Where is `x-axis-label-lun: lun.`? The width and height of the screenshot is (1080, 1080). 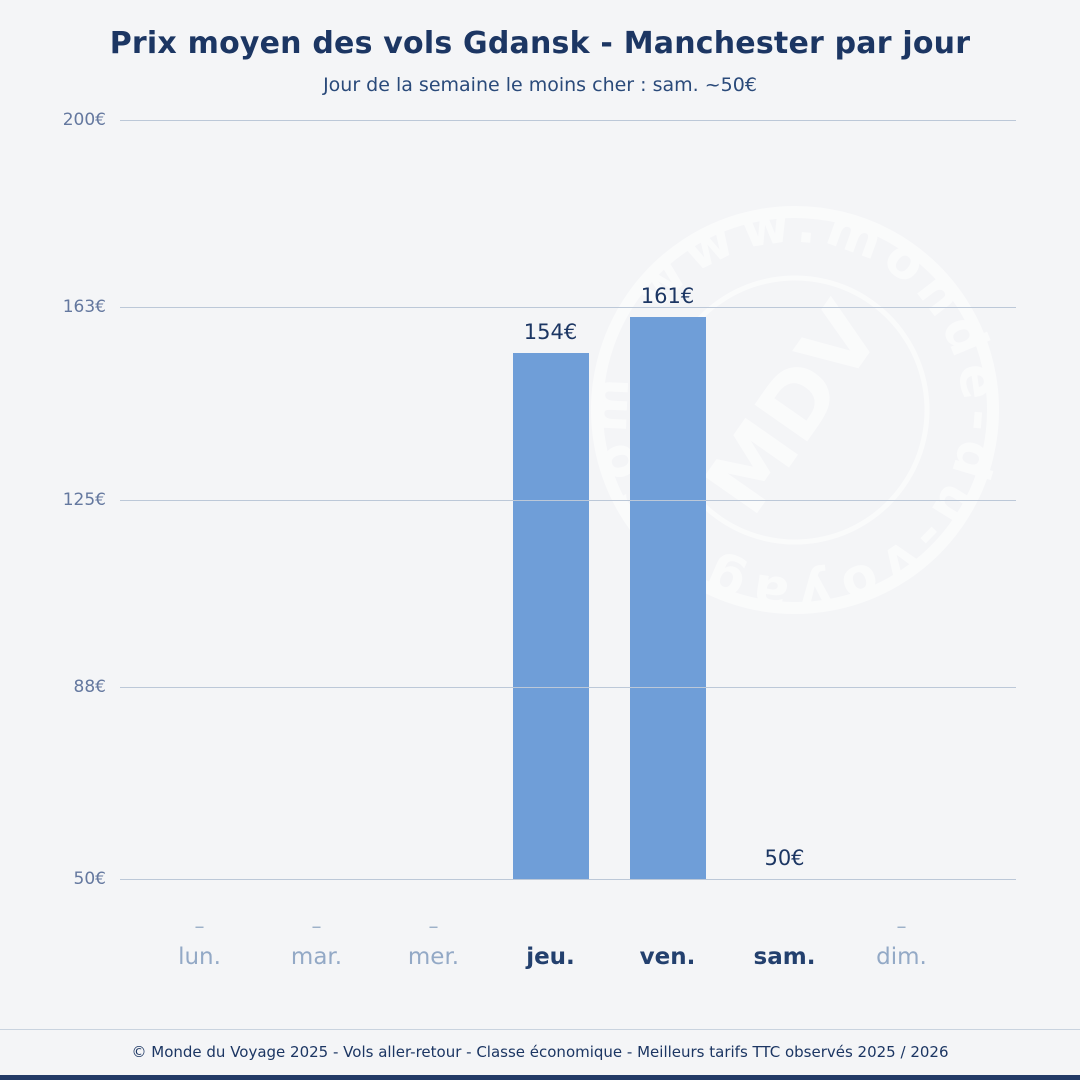
x-axis-label-lun: lun. is located at coordinates (199, 957).